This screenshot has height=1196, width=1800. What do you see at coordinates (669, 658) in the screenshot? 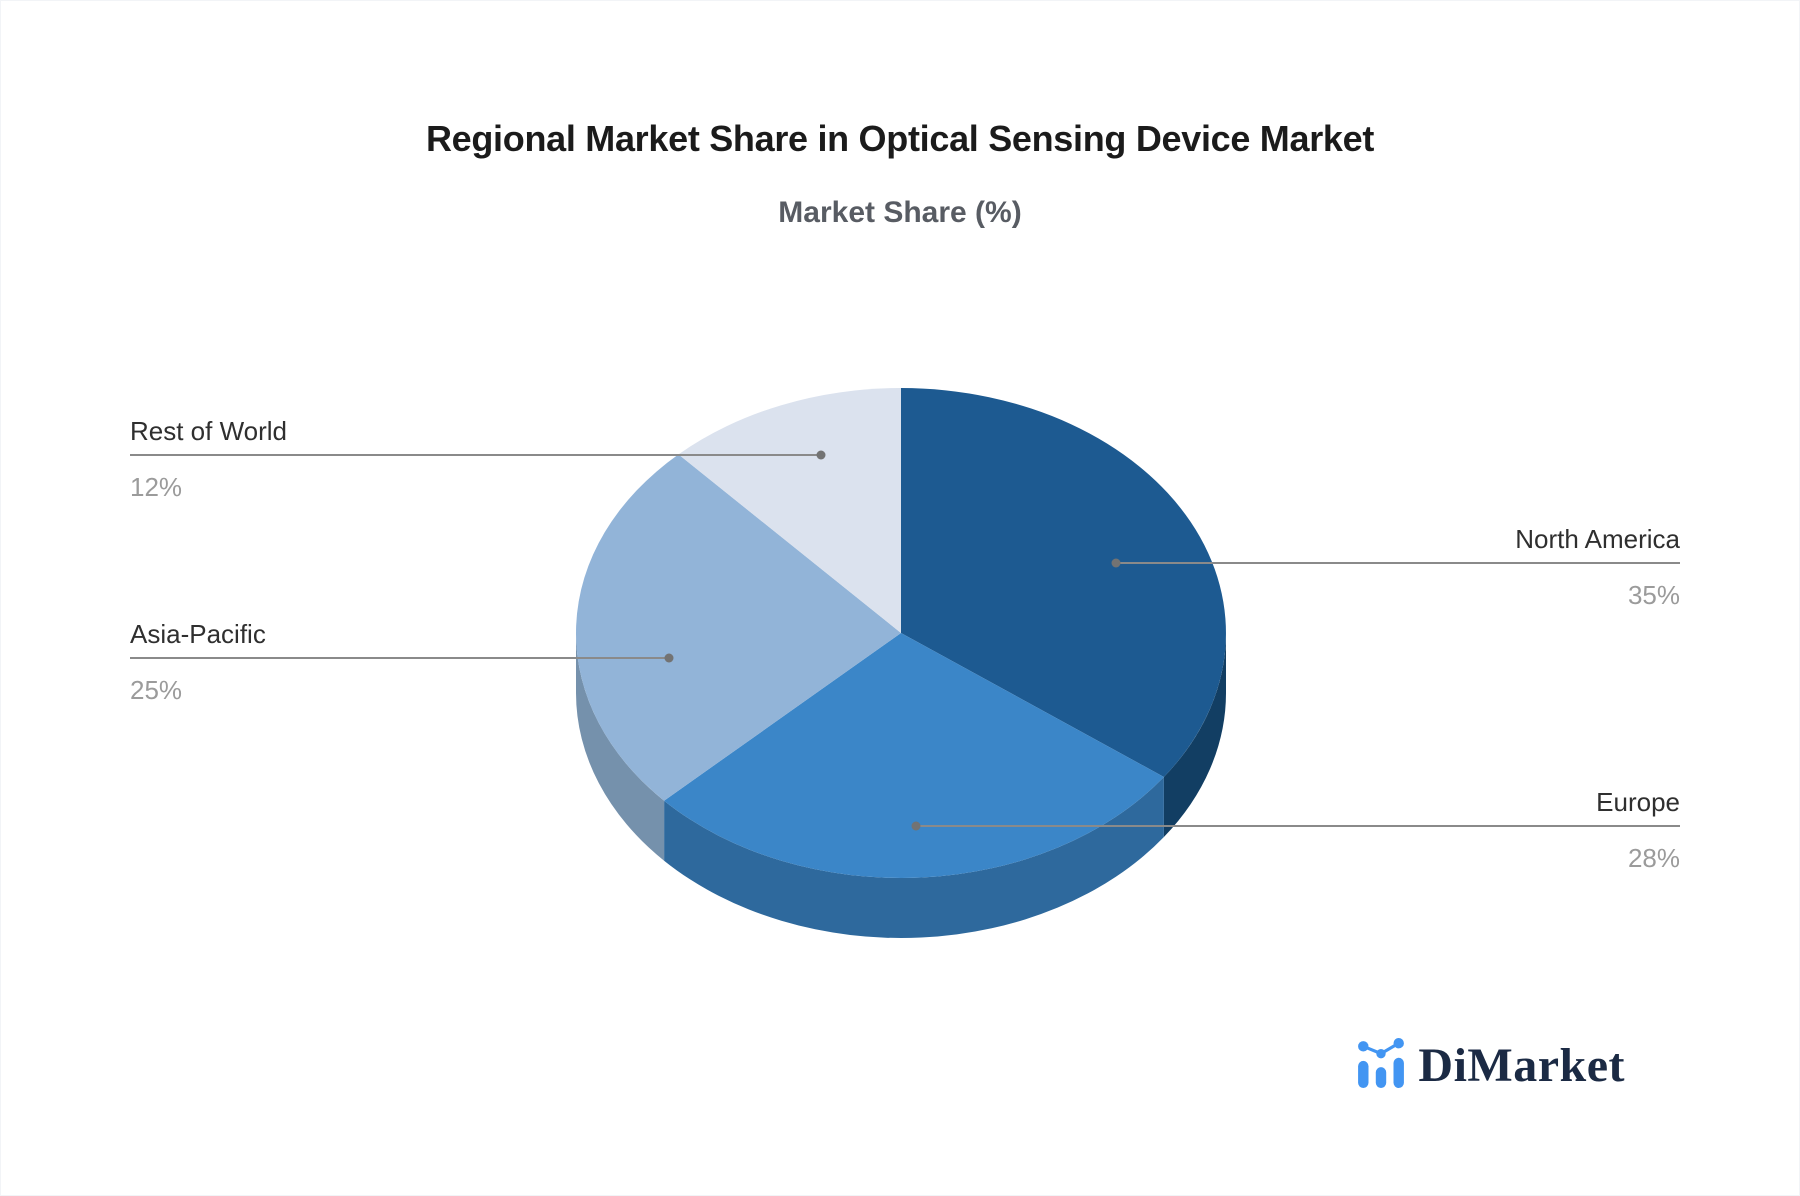
I see `leader-dot-asia-pacific` at bounding box center [669, 658].